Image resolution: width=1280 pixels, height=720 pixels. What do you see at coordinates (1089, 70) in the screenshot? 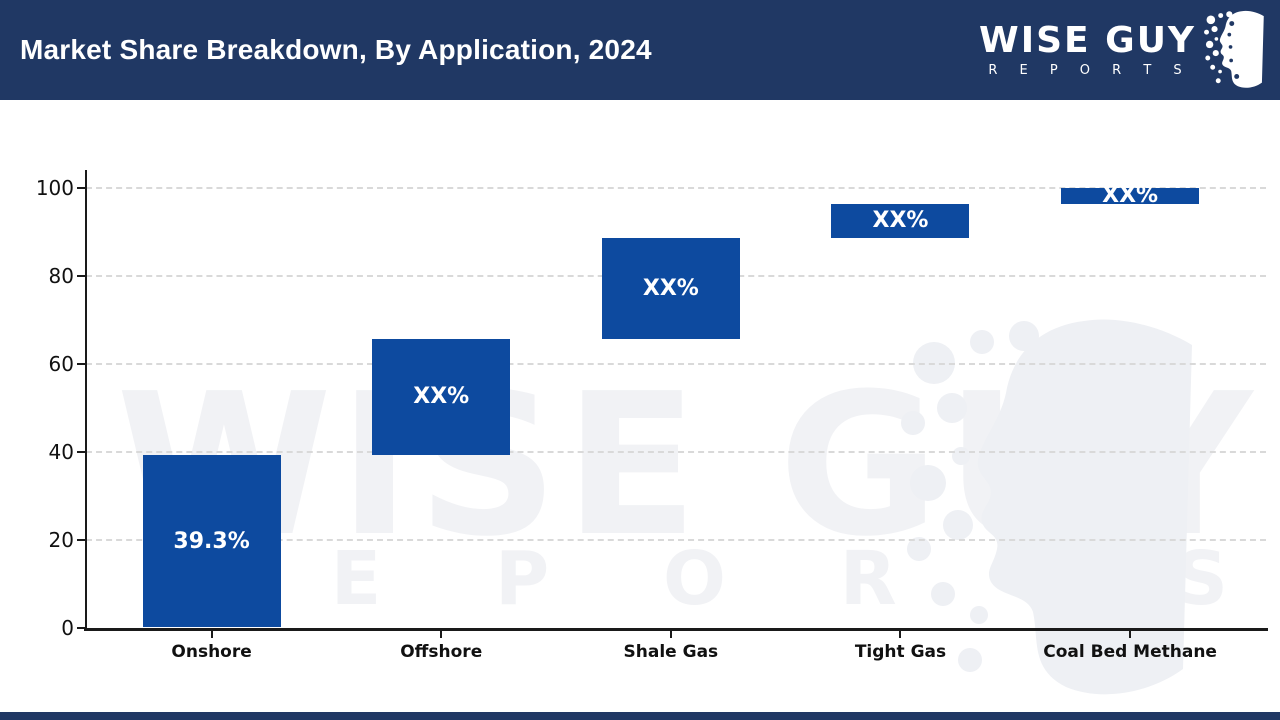
I see `logo-sub-text: R E P O R T S` at bounding box center [1089, 70].